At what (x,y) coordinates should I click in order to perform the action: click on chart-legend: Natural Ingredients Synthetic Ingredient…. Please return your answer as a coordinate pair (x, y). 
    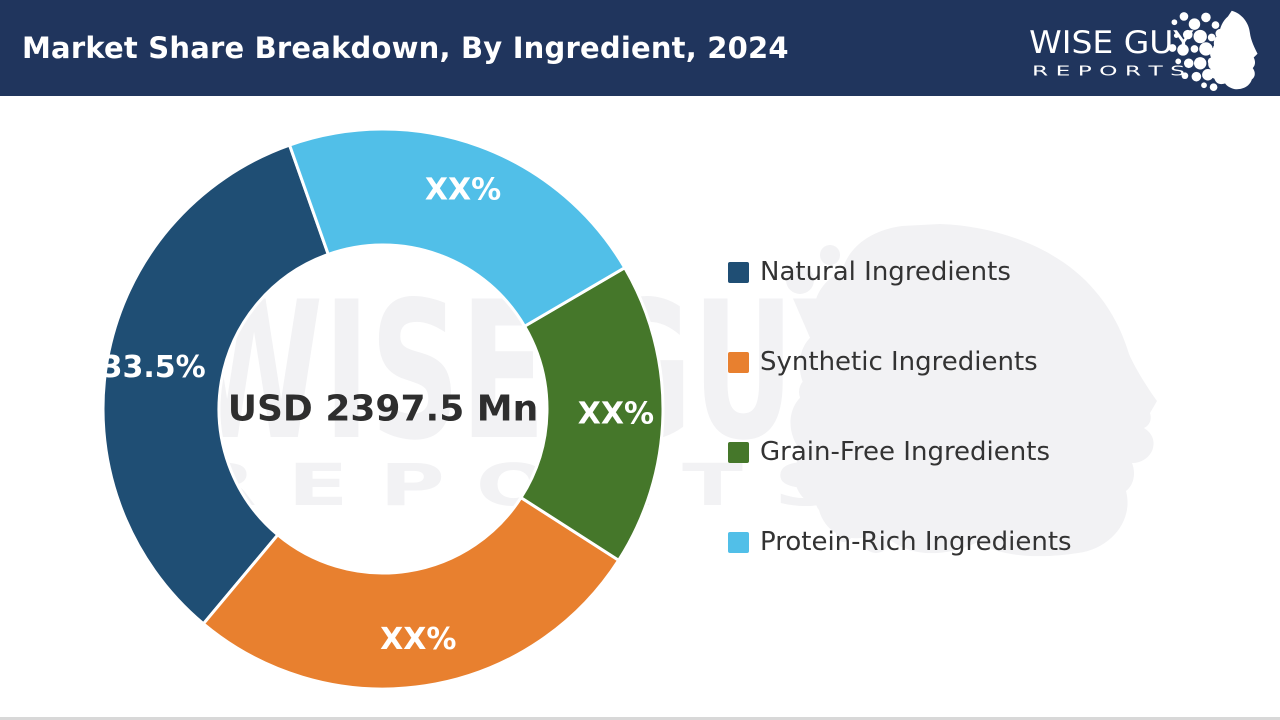
    Looking at the image, I should click on (900, 435).